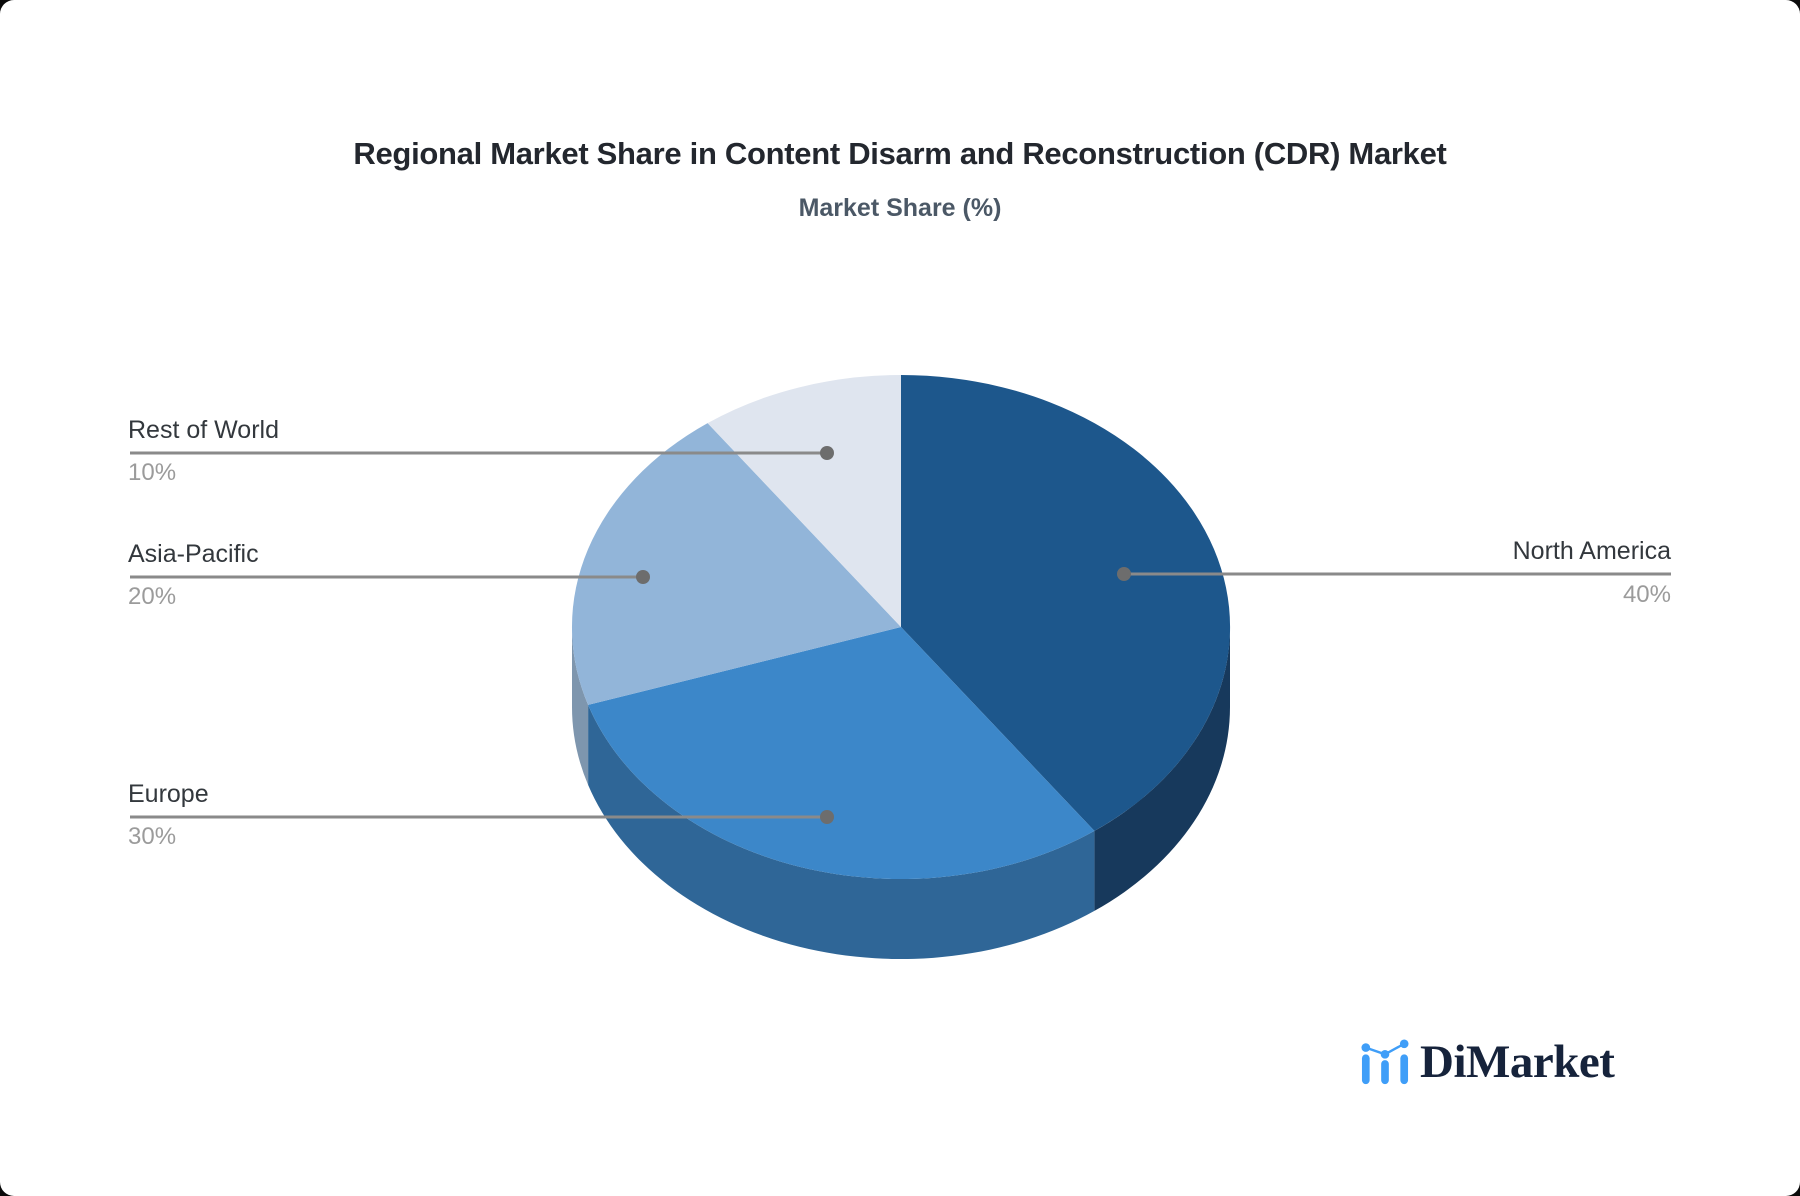  I want to click on dimarket-logo: DiMarket, so click(1487, 1062).